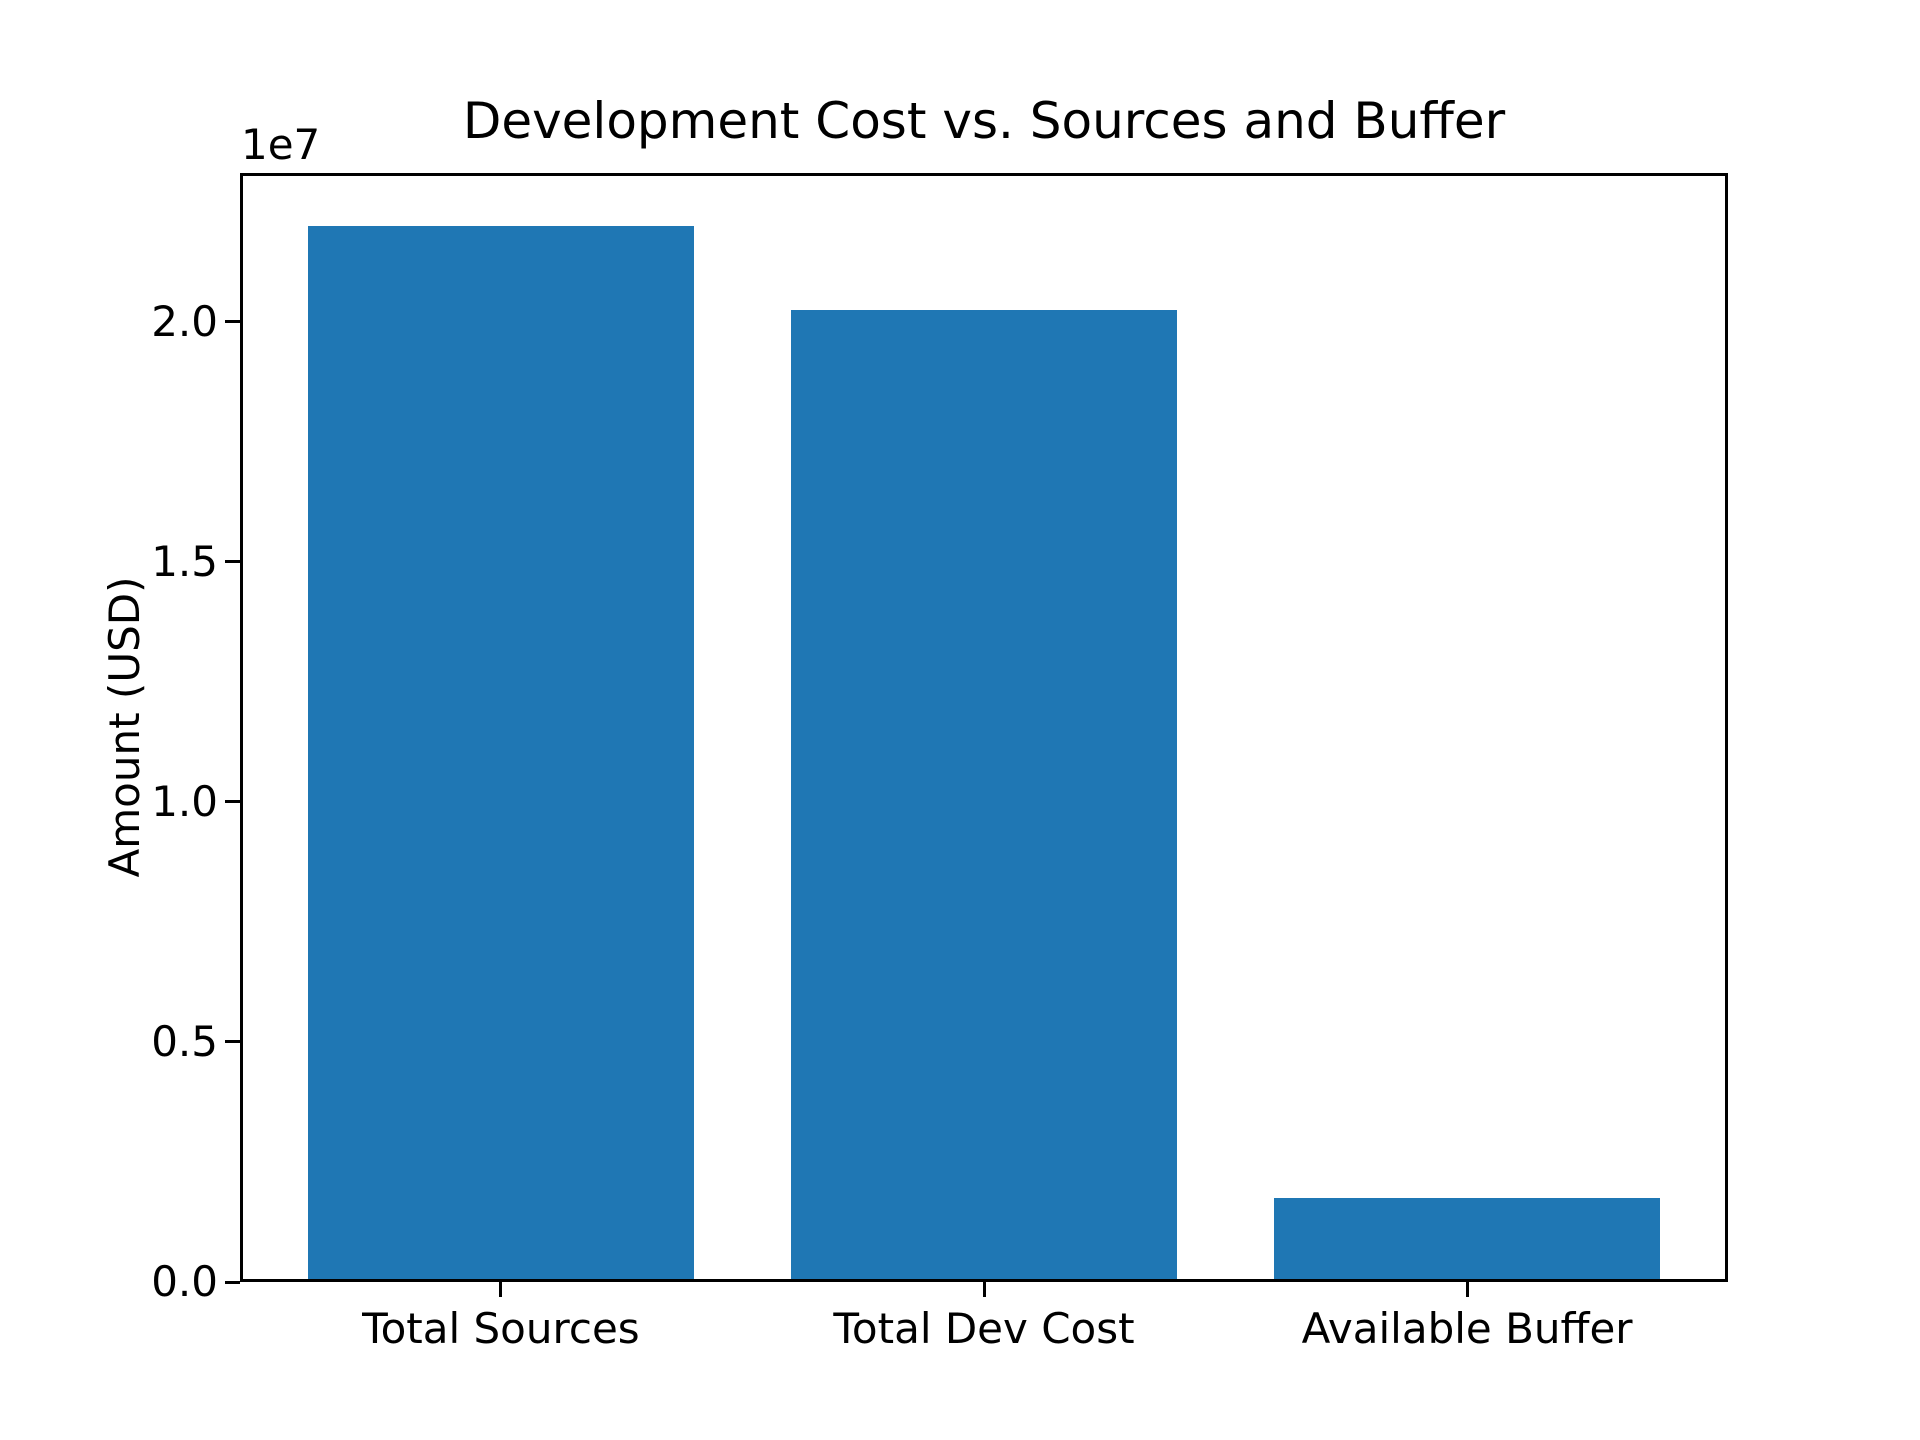  What do you see at coordinates (184, 1281) in the screenshot?
I see `y-tick-label: 0.0` at bounding box center [184, 1281].